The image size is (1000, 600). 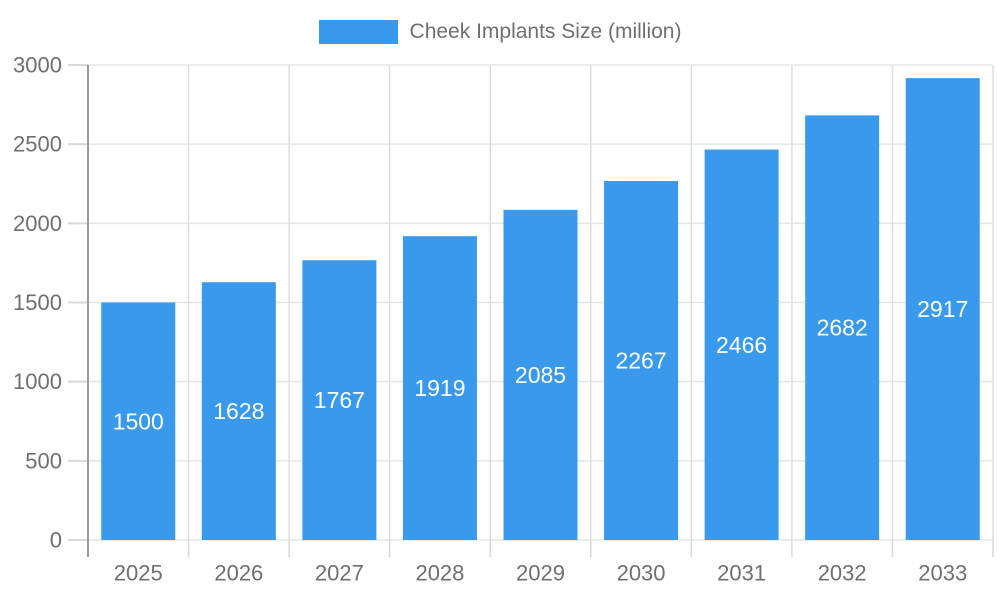 What do you see at coordinates (842, 573) in the screenshot?
I see `x-axis-label: 2032` at bounding box center [842, 573].